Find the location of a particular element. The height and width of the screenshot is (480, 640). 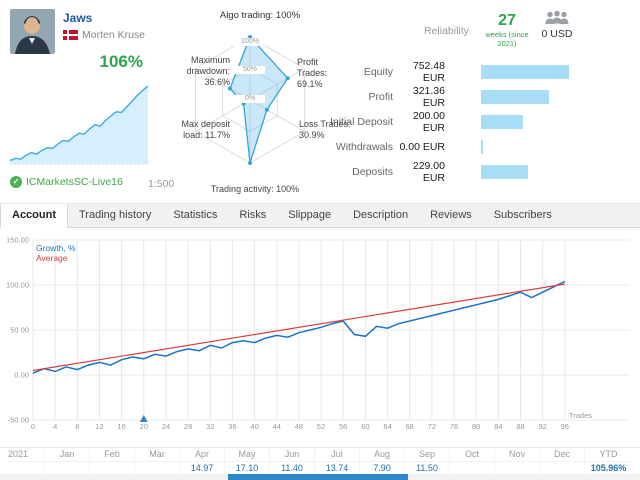

svg-text: 72 is located at coordinates (432, 426).